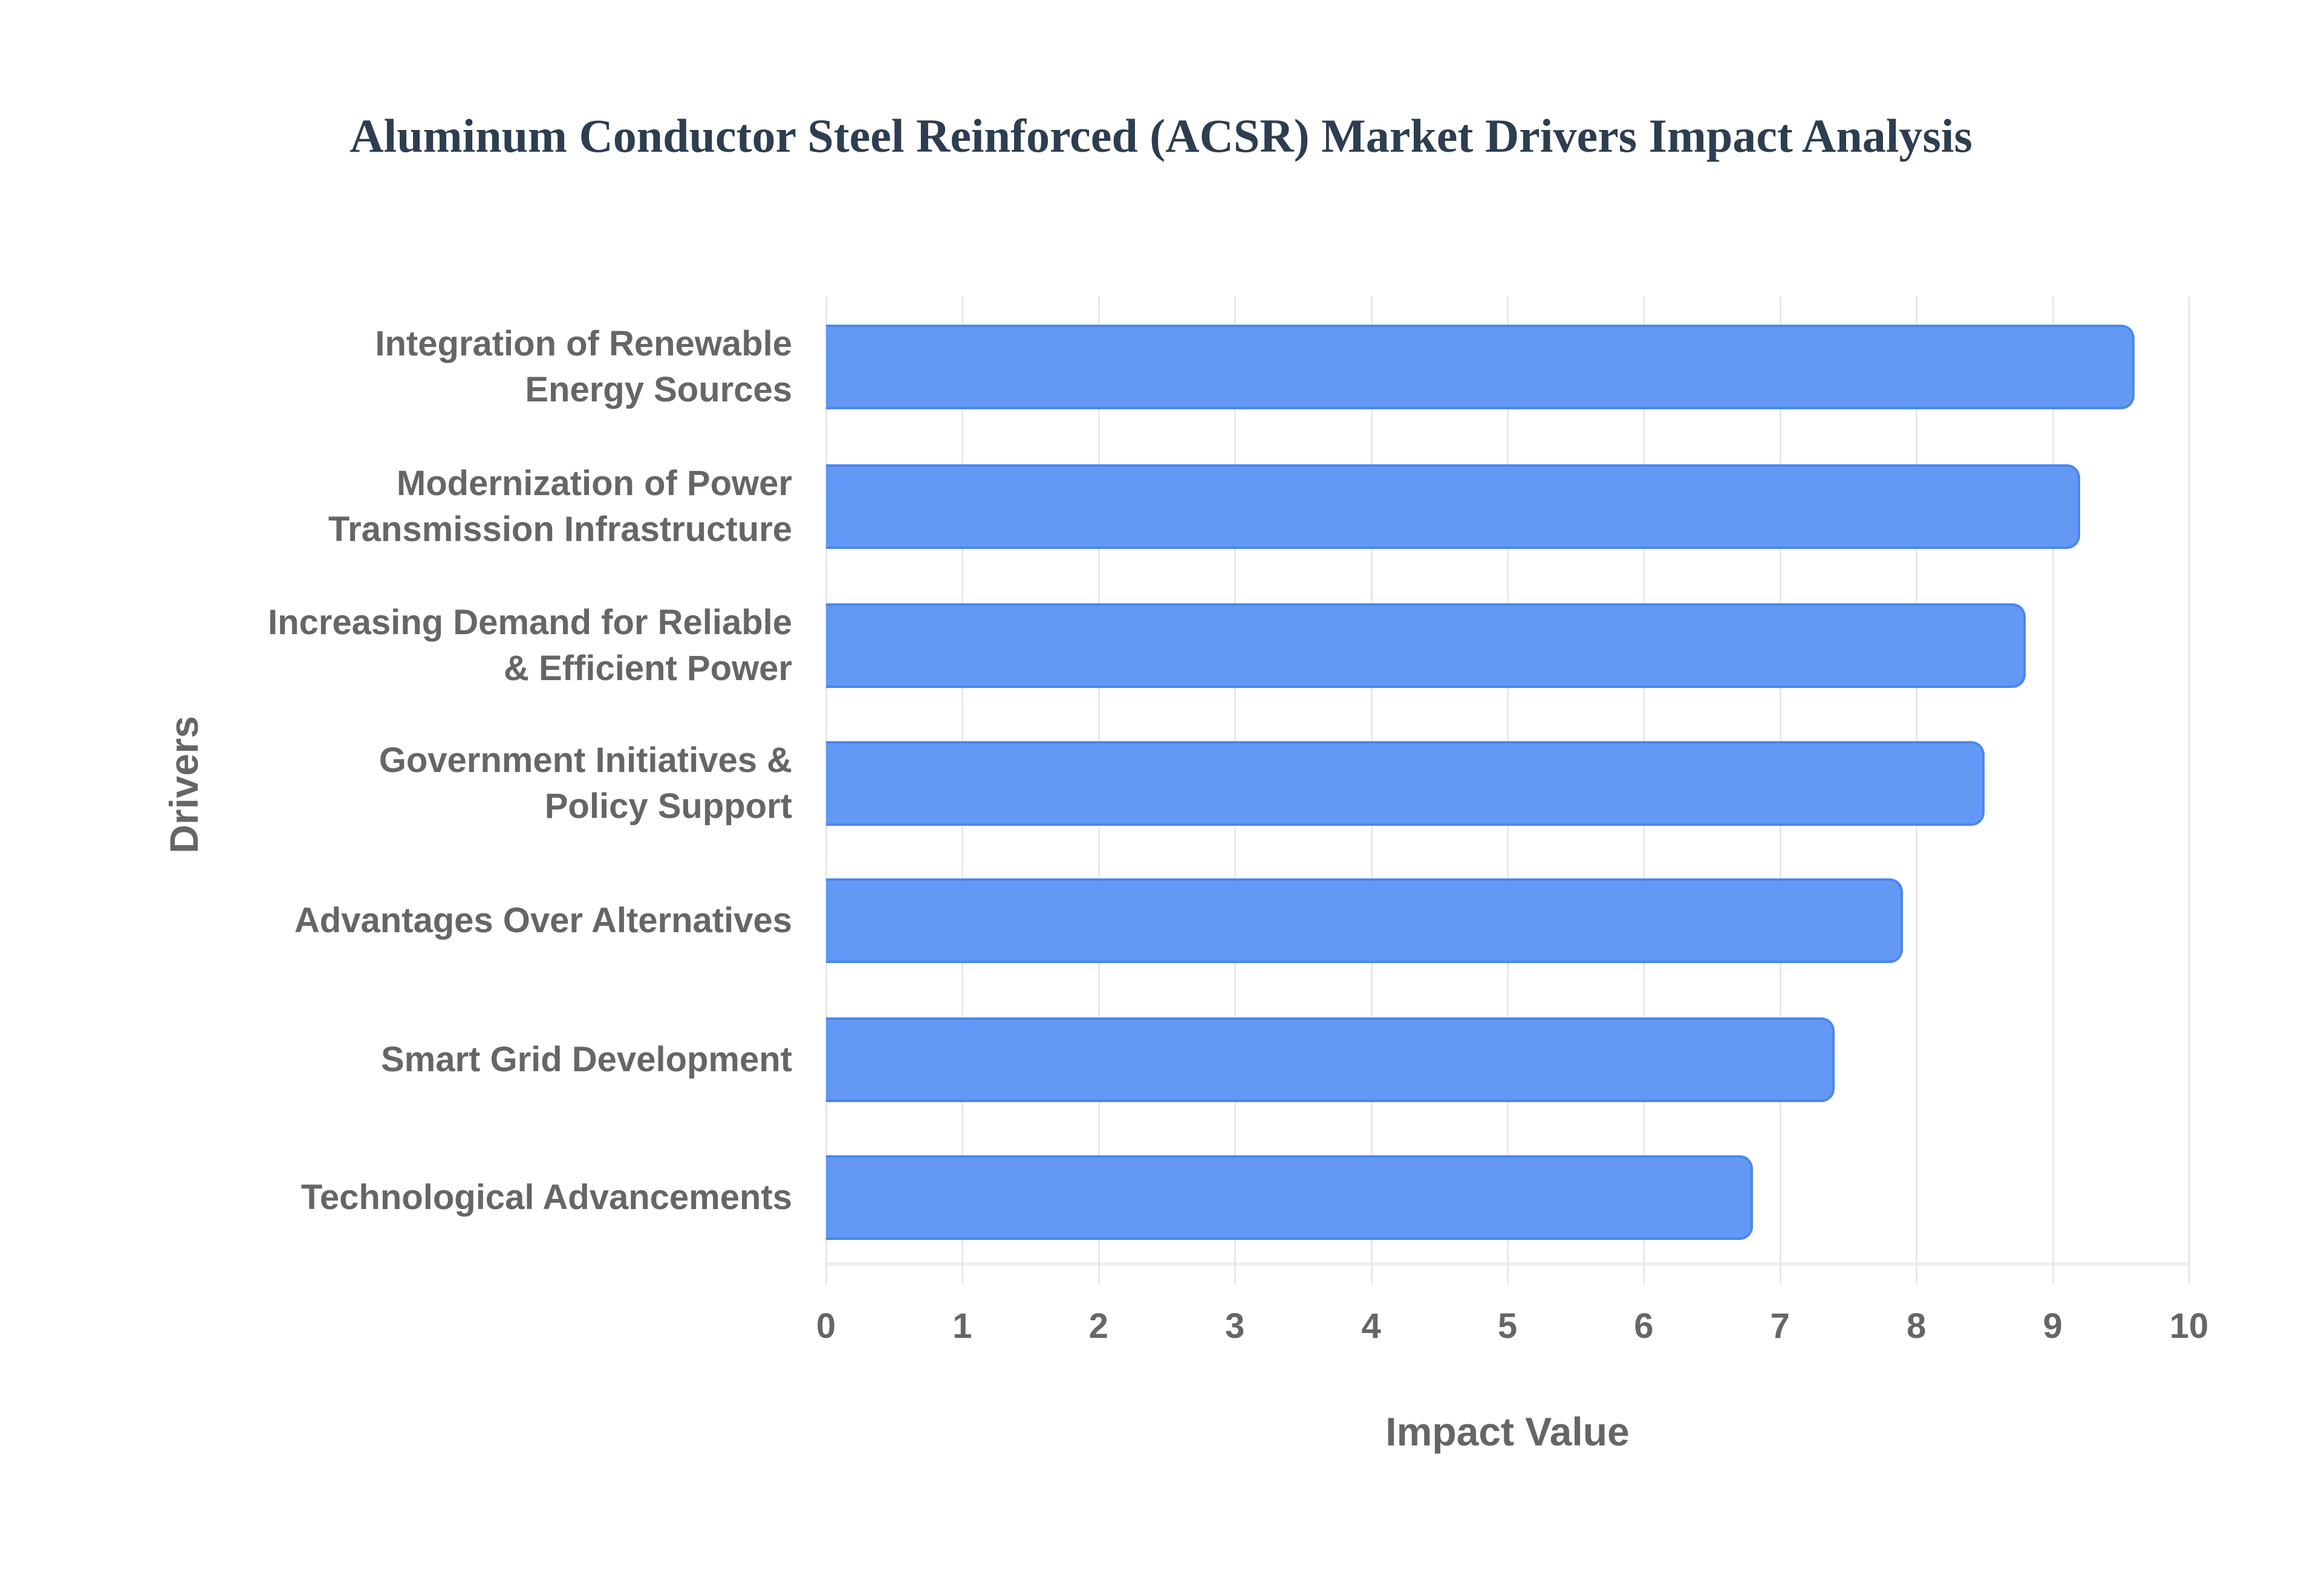 The height and width of the screenshot is (1596, 2322). What do you see at coordinates (1780, 1326) in the screenshot?
I see `x-tick-label: 7` at bounding box center [1780, 1326].